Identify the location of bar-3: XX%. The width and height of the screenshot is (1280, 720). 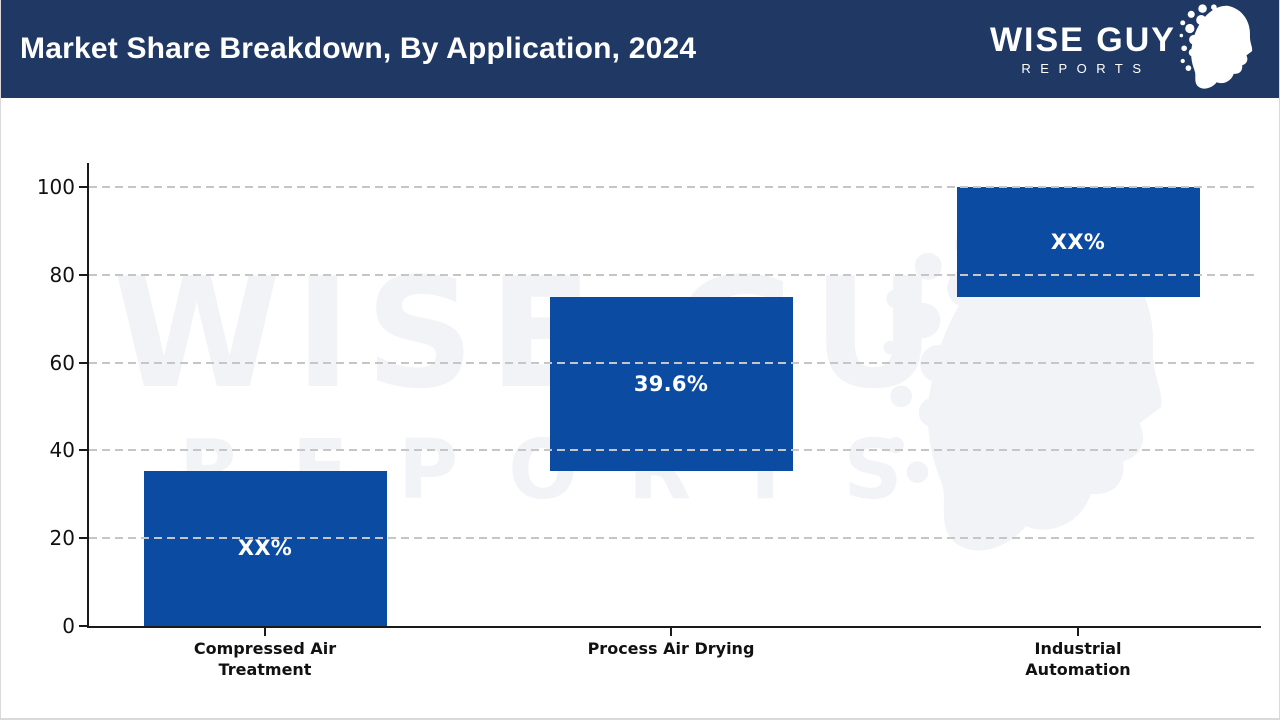
(1078, 242).